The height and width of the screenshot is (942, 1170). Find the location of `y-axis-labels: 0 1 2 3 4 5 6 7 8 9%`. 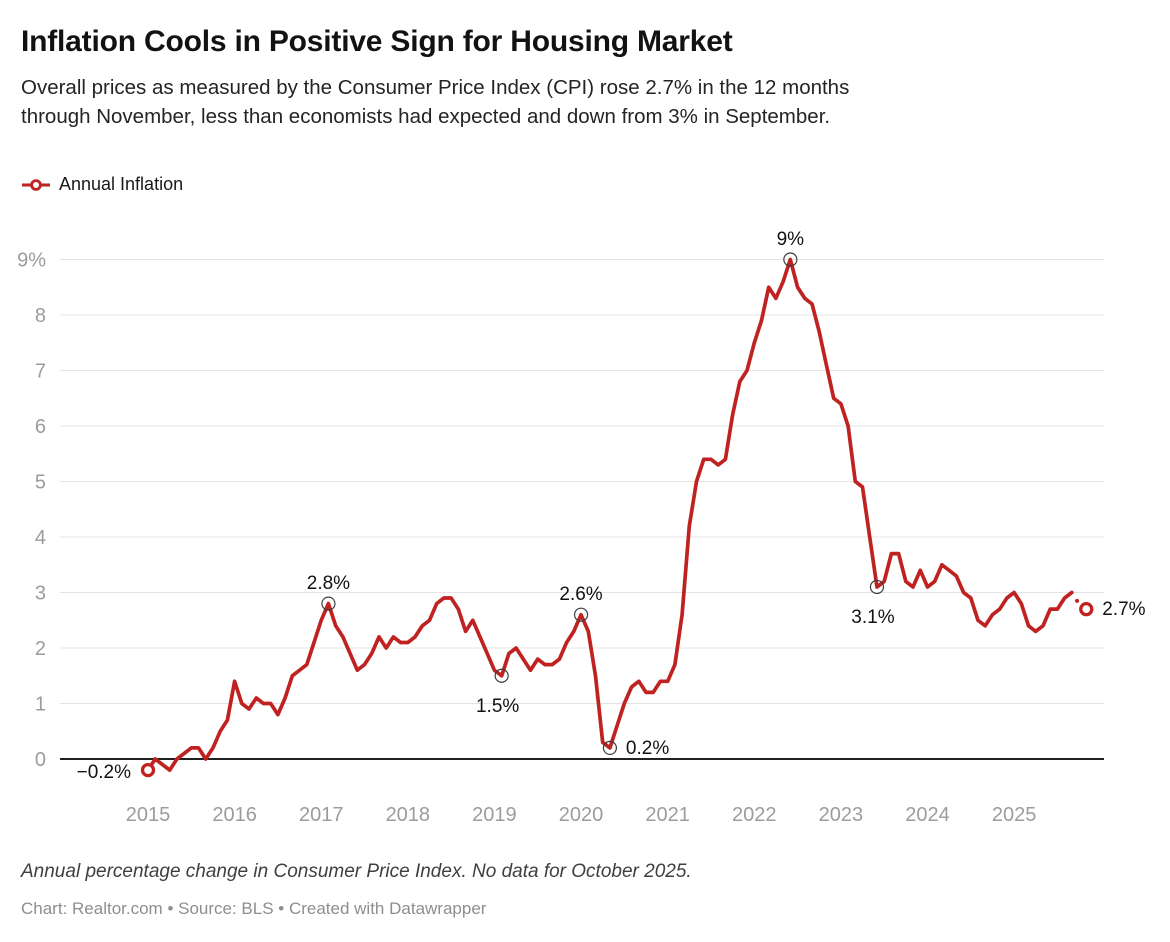

y-axis-labels: 0 1 2 3 4 5 6 7 8 9% is located at coordinates (31, 511).